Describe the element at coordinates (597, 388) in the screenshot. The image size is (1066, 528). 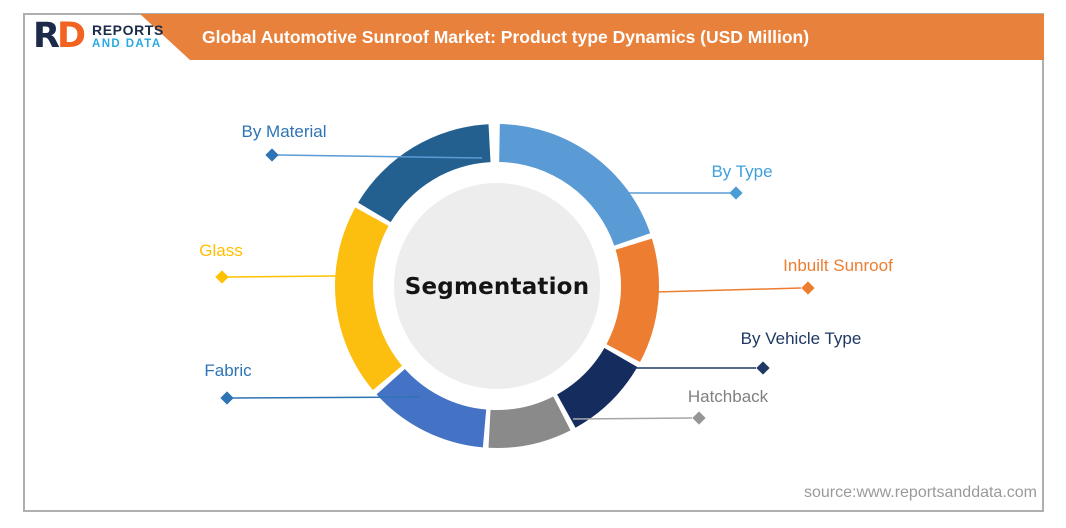
I see `donut-segment-by-vehicle-type` at that location.